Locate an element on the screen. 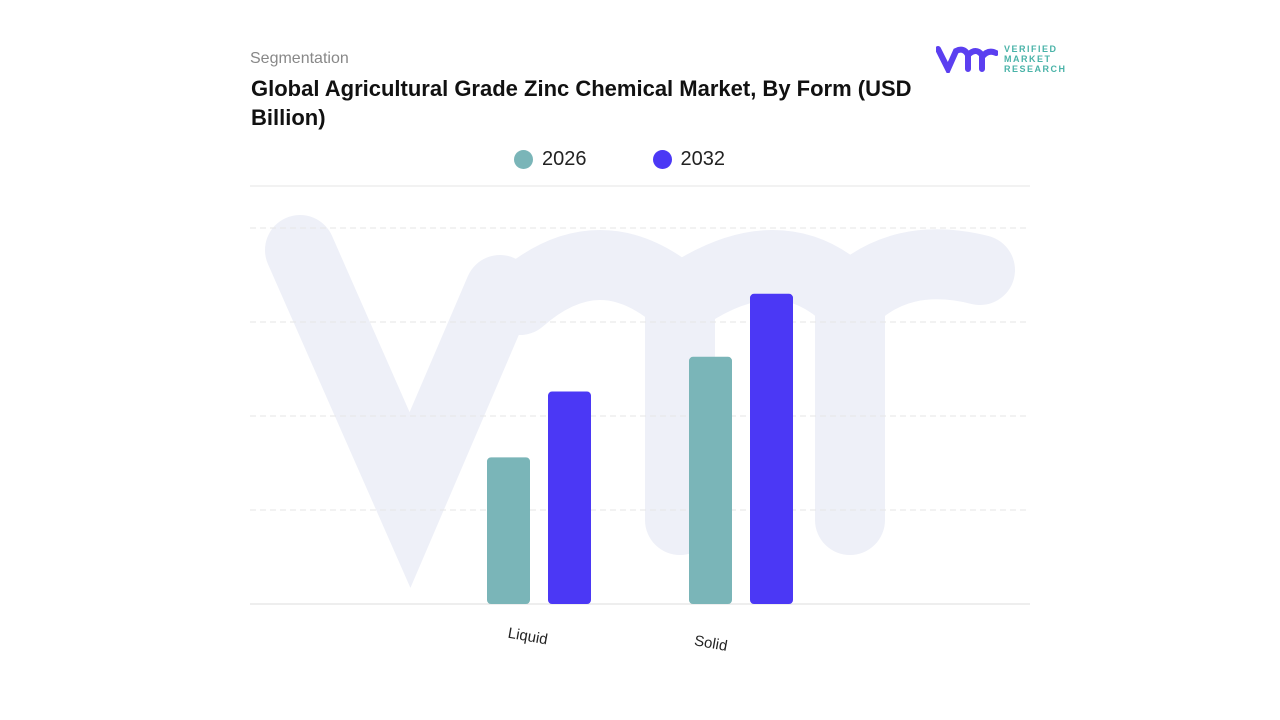  bar-solid-2026 is located at coordinates (710, 480).